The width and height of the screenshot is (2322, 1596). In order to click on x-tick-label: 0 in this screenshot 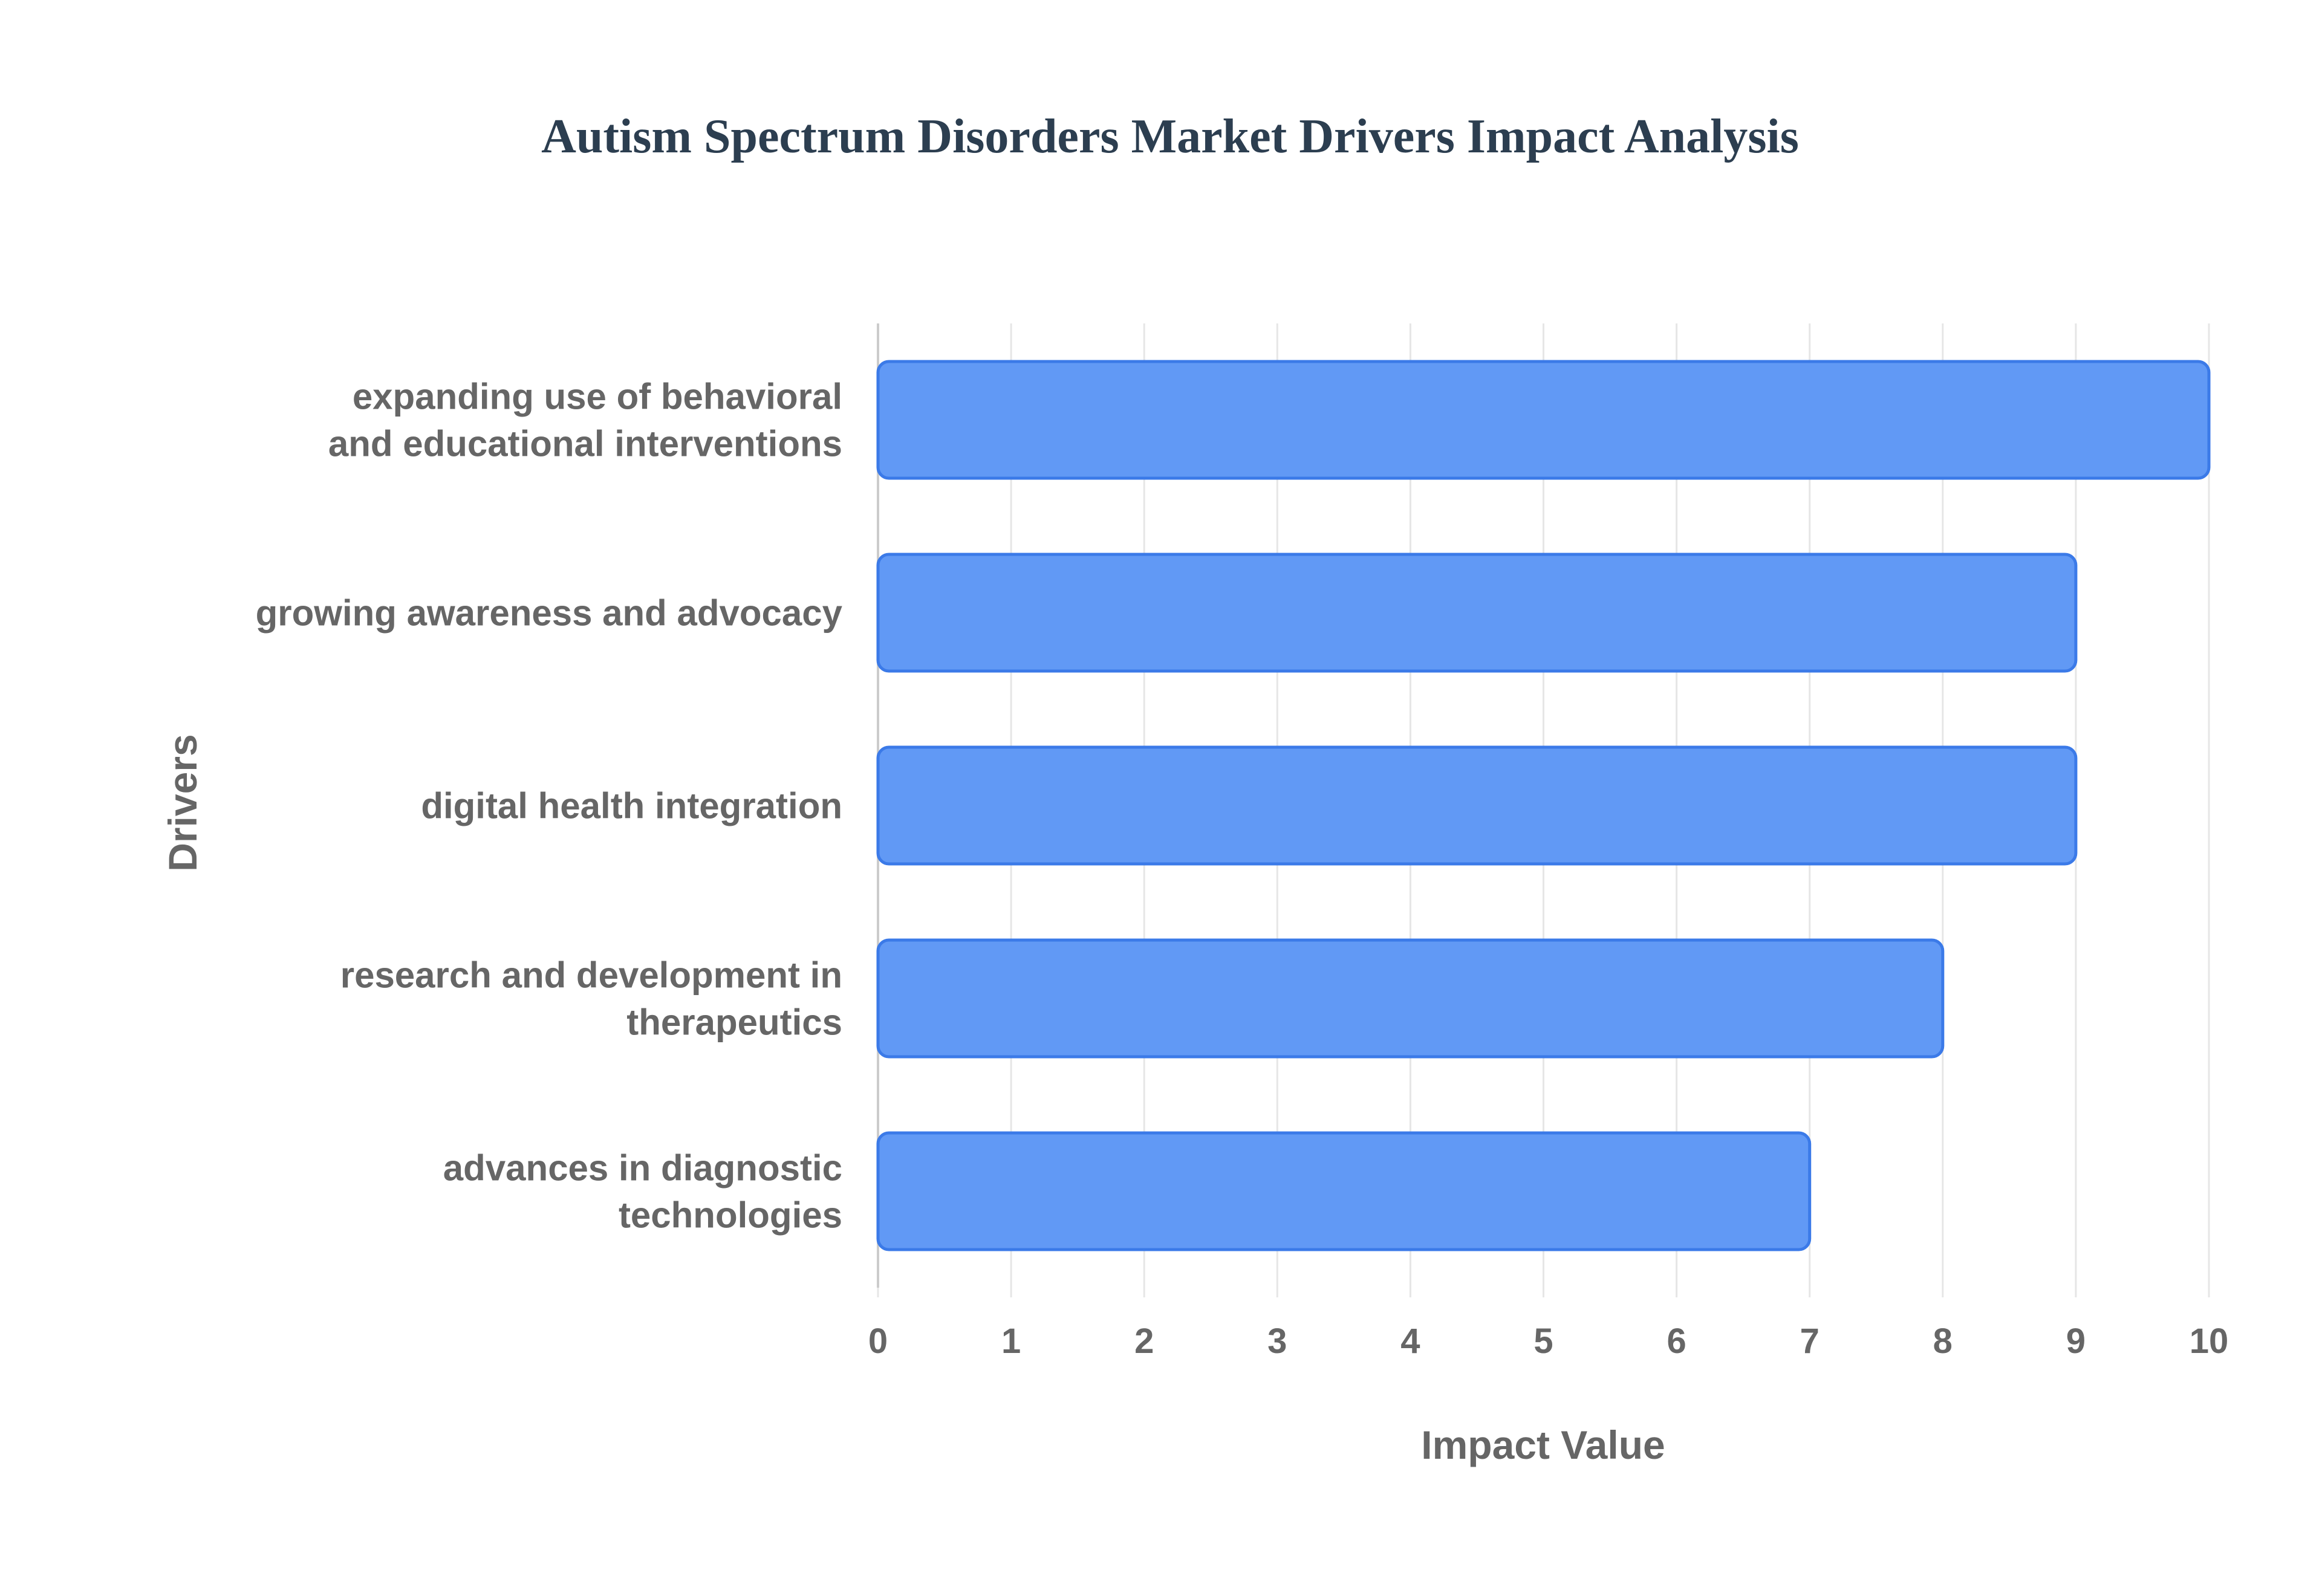, I will do `click(878, 1341)`.